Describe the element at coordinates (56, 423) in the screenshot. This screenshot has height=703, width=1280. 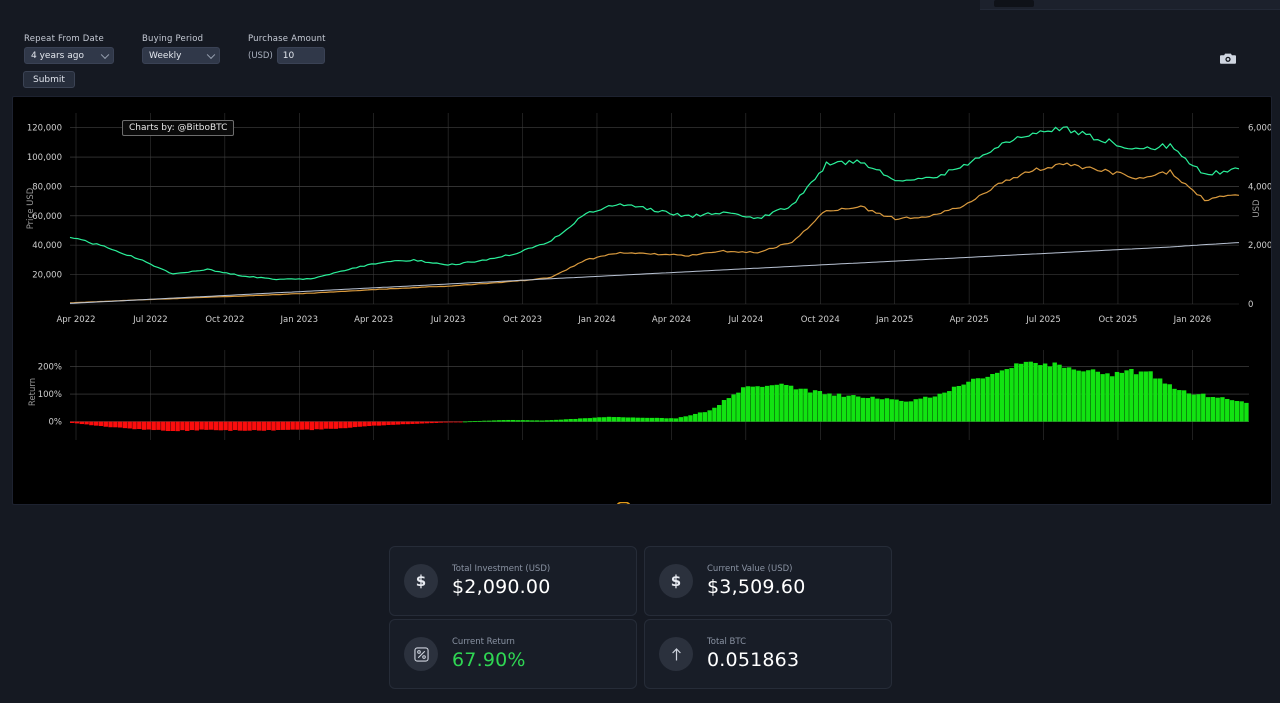
I see `svg-text: 0%` at that location.